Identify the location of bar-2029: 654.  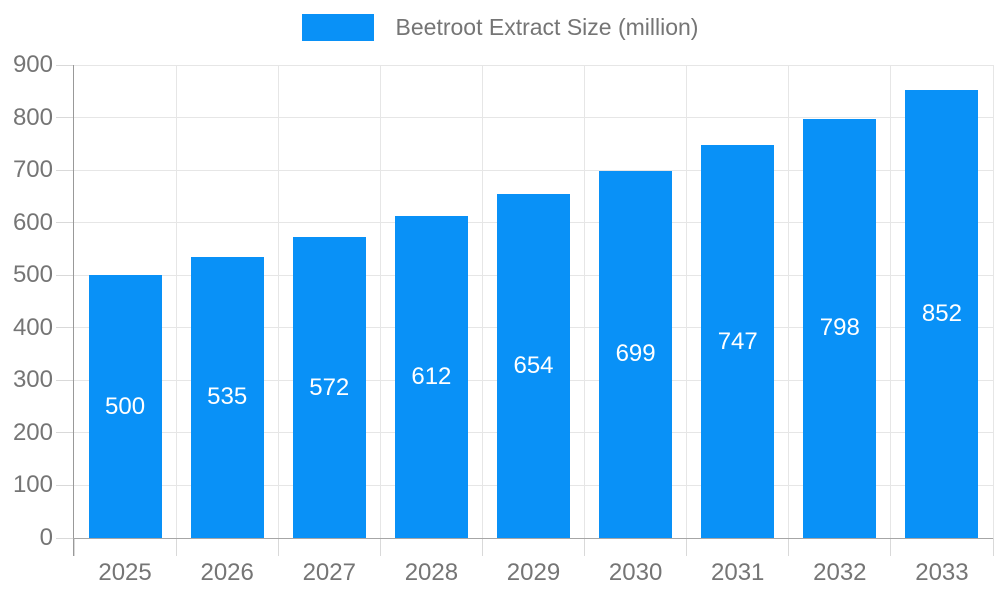
(533, 366).